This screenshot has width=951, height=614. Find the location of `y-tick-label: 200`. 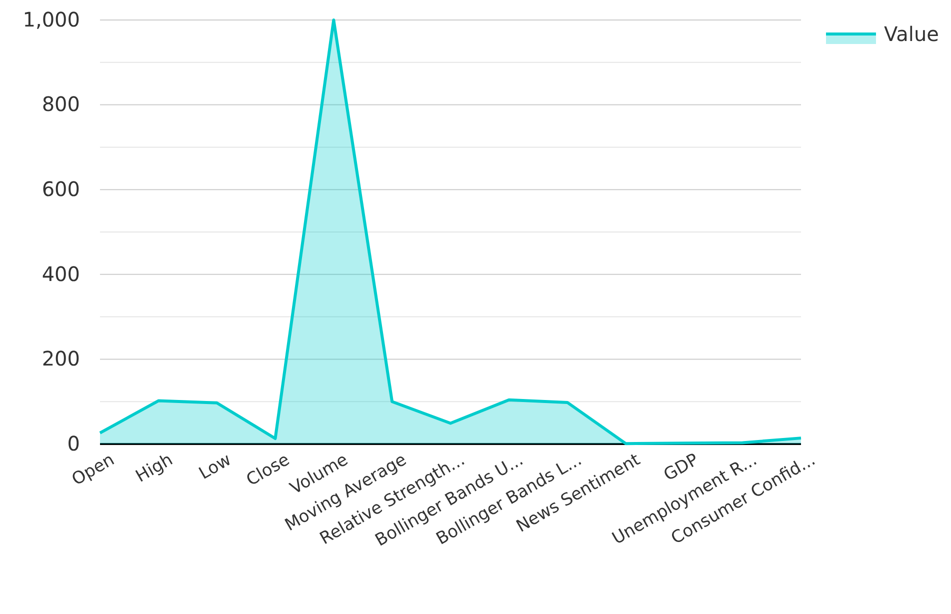

y-tick-label: 200 is located at coordinates (61, 358).